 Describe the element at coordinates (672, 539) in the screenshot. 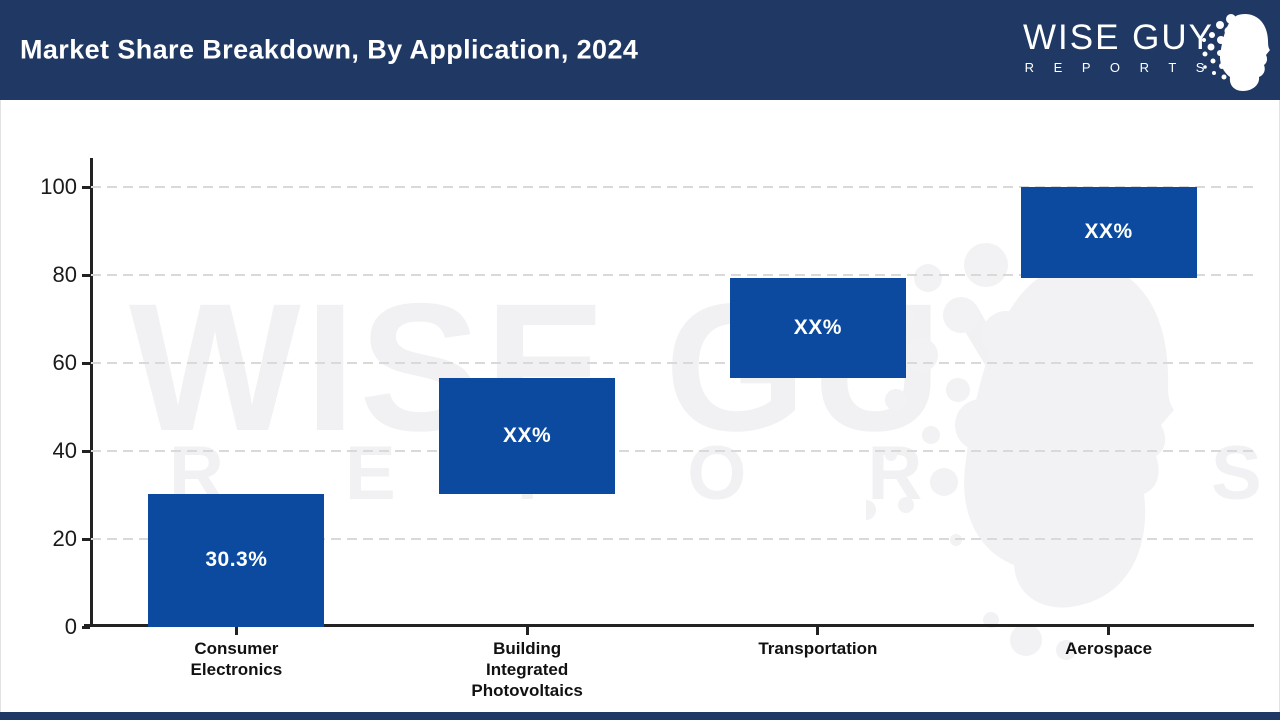

I see `gridline-y20` at that location.